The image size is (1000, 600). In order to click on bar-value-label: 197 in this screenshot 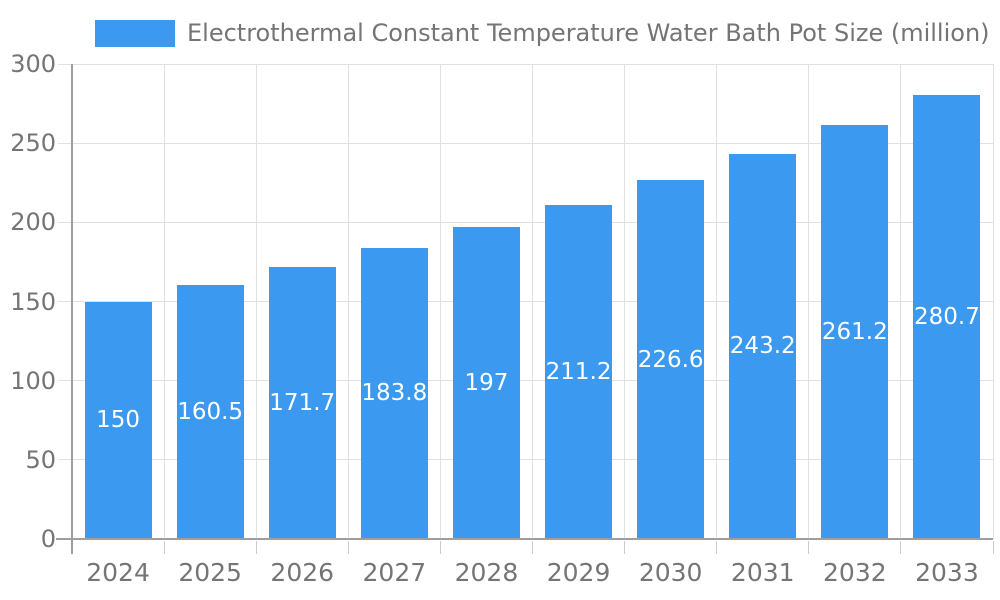, I will do `click(486, 383)`.